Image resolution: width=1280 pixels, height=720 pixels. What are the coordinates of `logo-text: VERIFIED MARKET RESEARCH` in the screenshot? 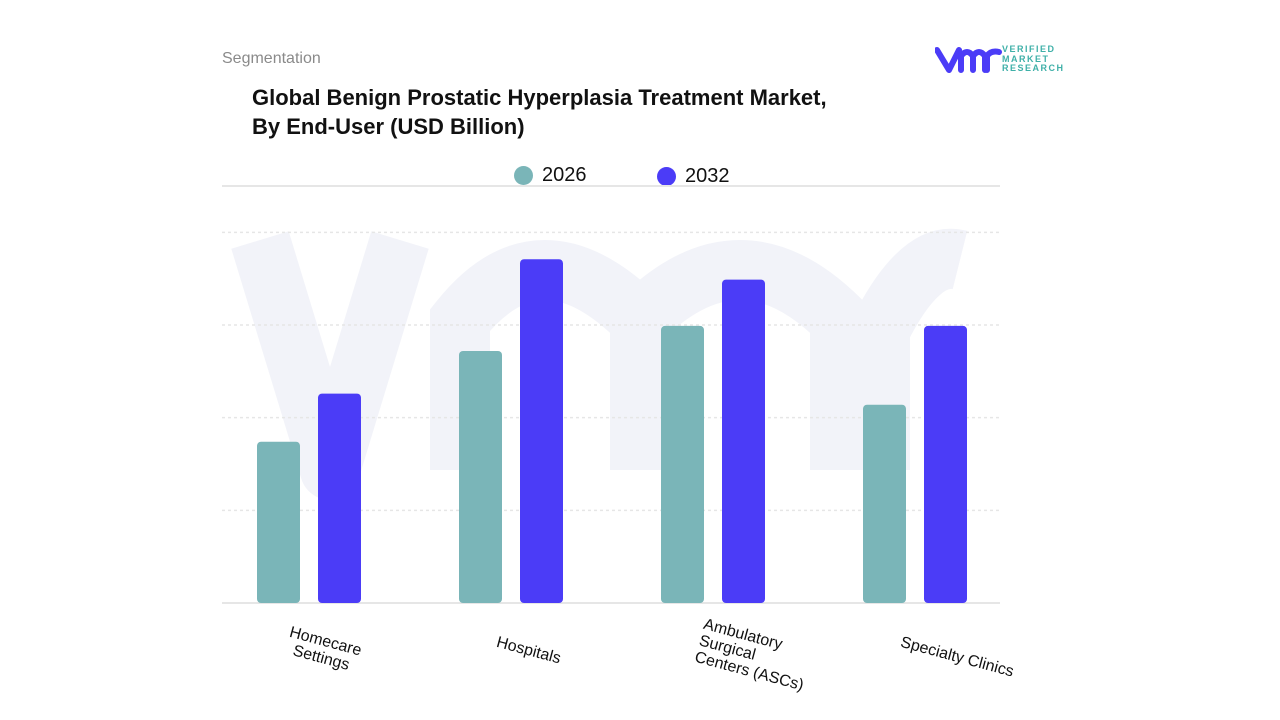 It's located at (1033, 58).